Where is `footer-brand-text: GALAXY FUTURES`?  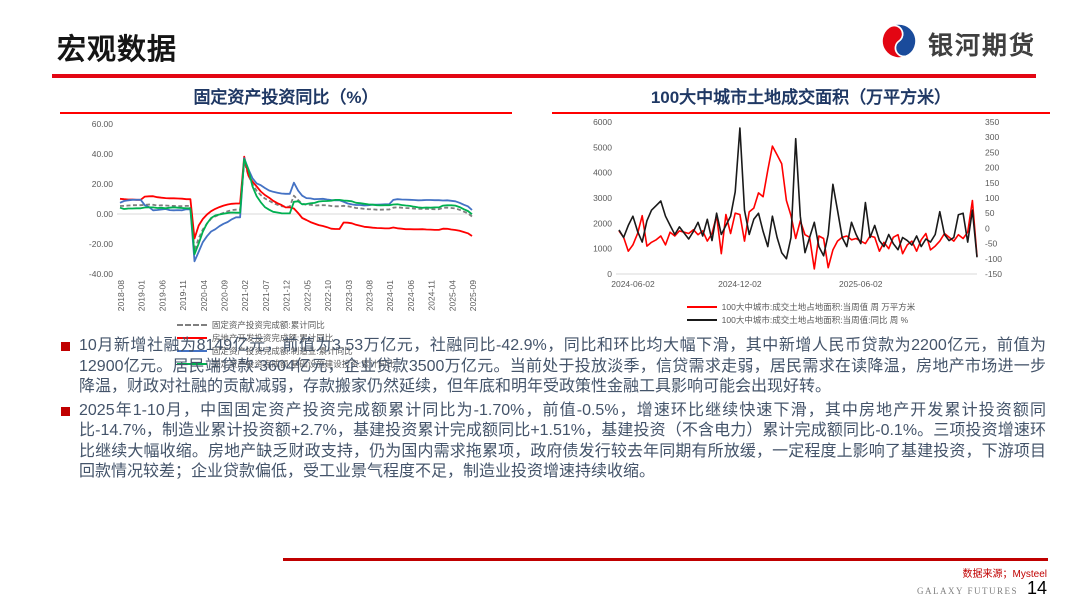
footer-brand-text: GALAXY FUTURES is located at coordinates (967, 591).